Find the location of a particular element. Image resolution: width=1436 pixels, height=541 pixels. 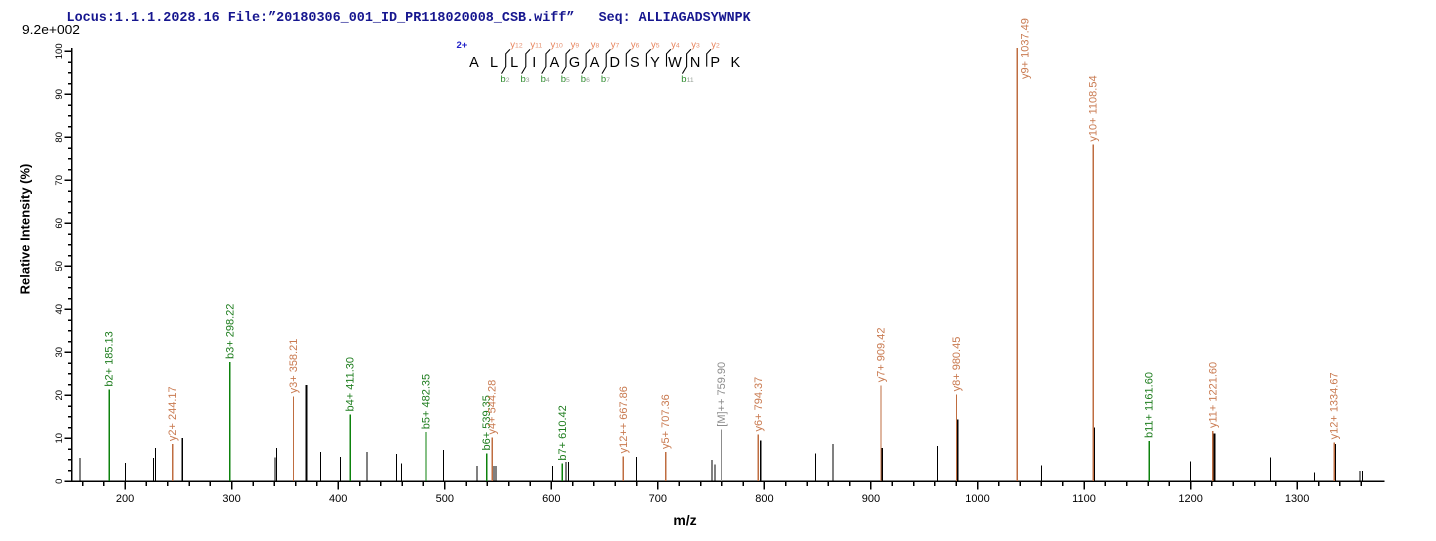

svg-text: [M]++ 759.90 is located at coordinates (722, 394).